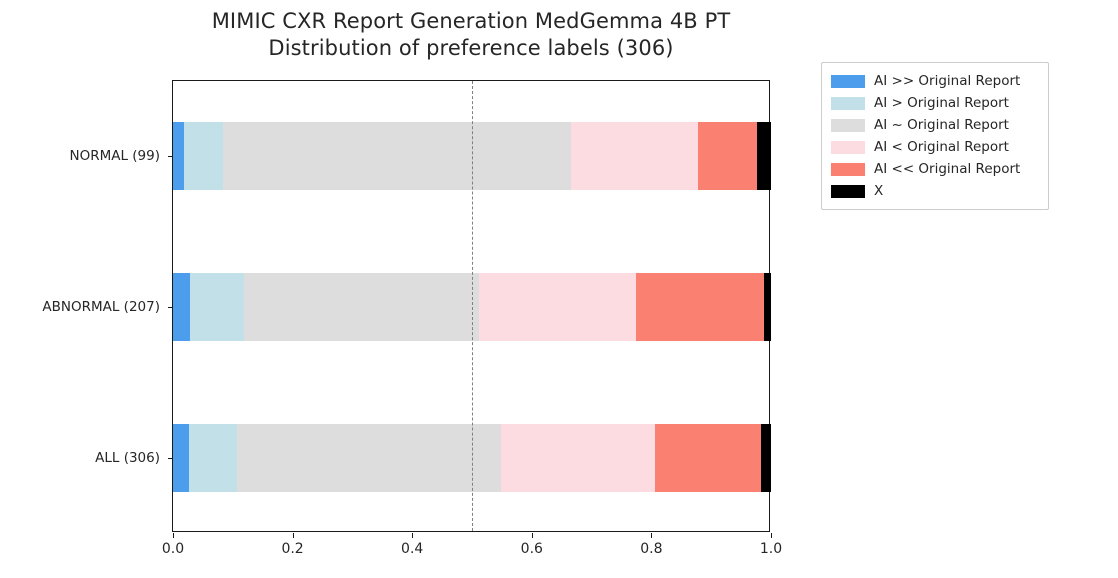 The width and height of the screenshot is (1118, 578). Describe the element at coordinates (173, 549) in the screenshot. I see `x-tick-label: 0.0` at that location.